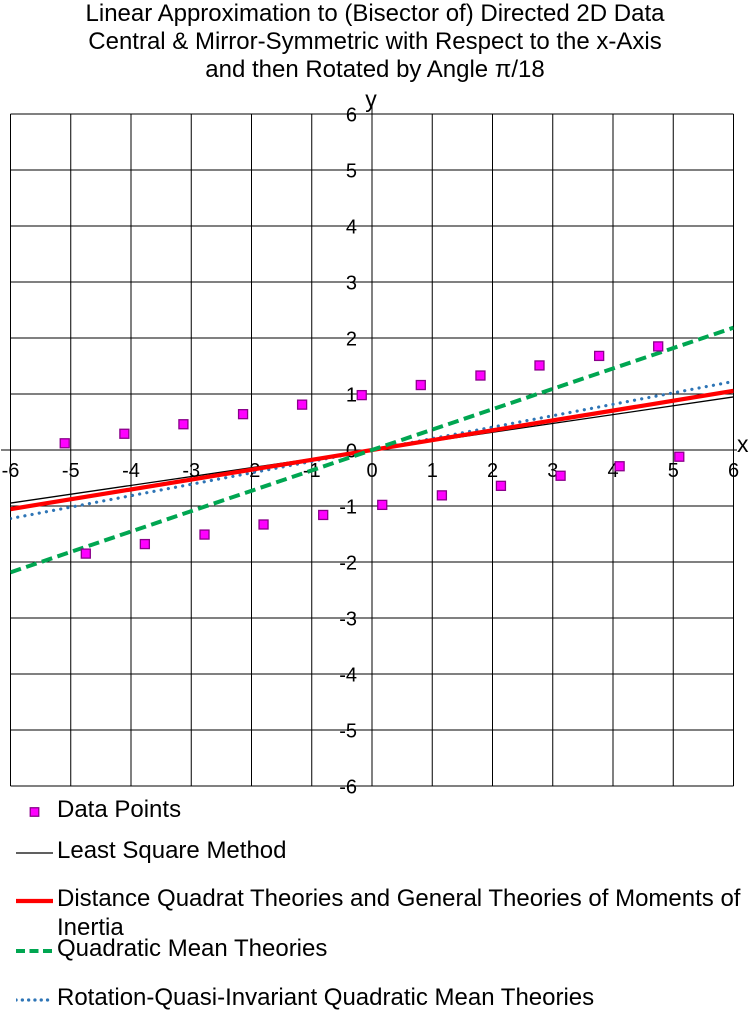 This screenshot has height=1012, width=750. I want to click on least-square-line-icon, so click(34, 850).